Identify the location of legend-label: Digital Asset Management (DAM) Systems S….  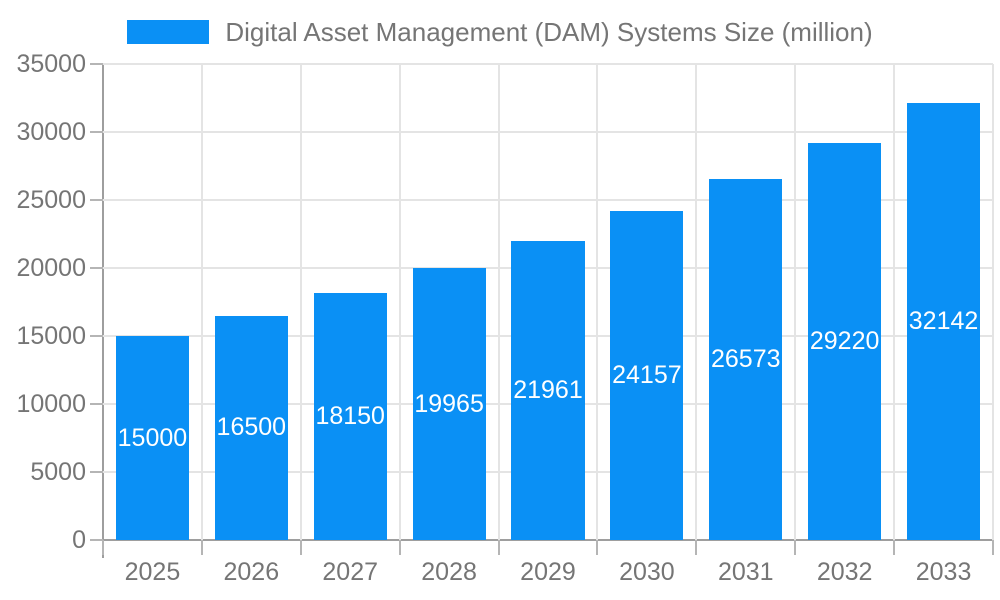
(549, 31).